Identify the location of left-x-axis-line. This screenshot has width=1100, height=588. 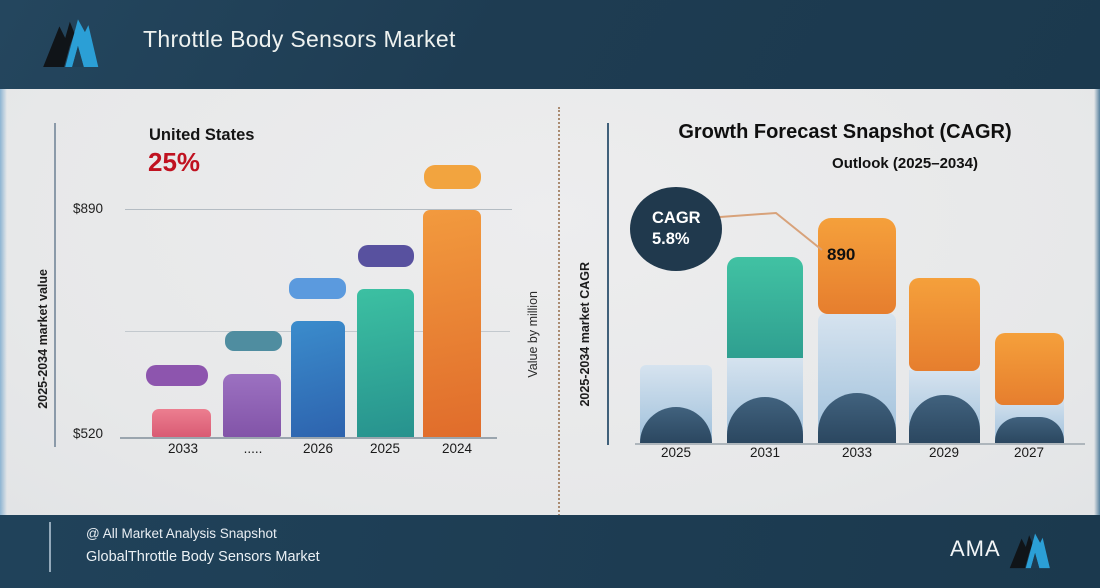
(308, 438).